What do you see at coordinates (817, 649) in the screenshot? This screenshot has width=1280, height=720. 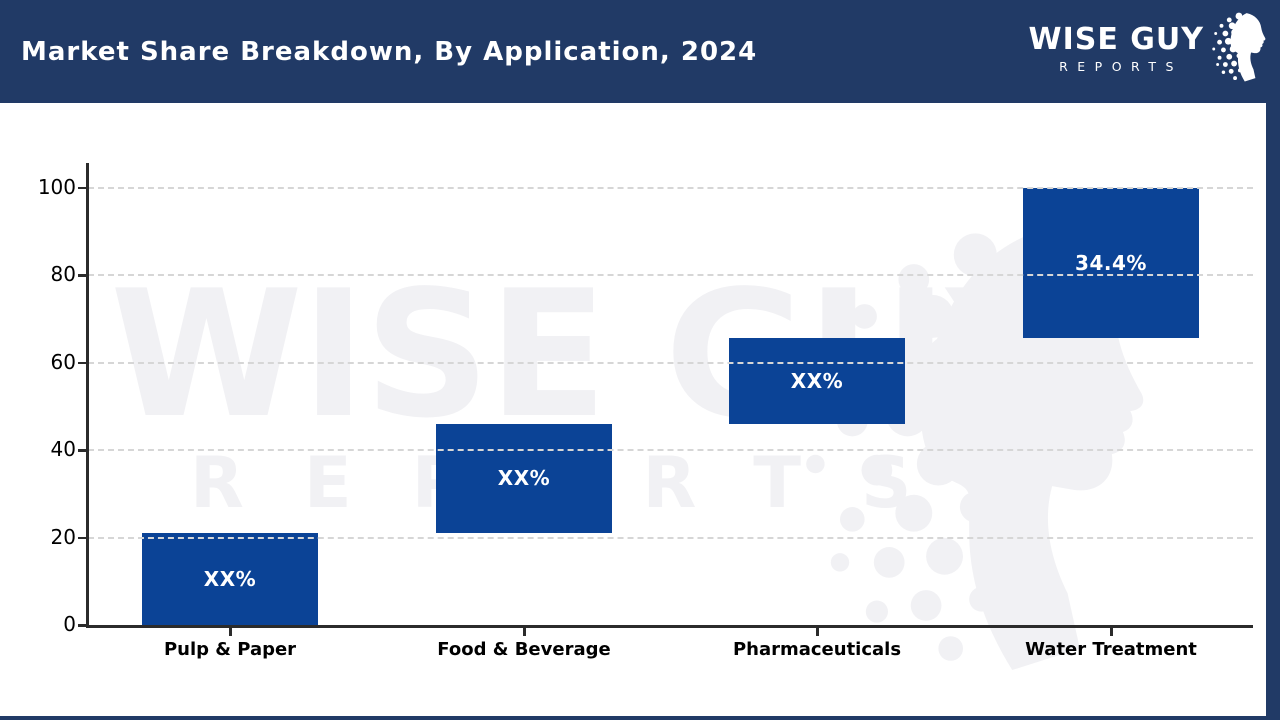 I see `x-tick-label: Pharmaceuticals` at bounding box center [817, 649].